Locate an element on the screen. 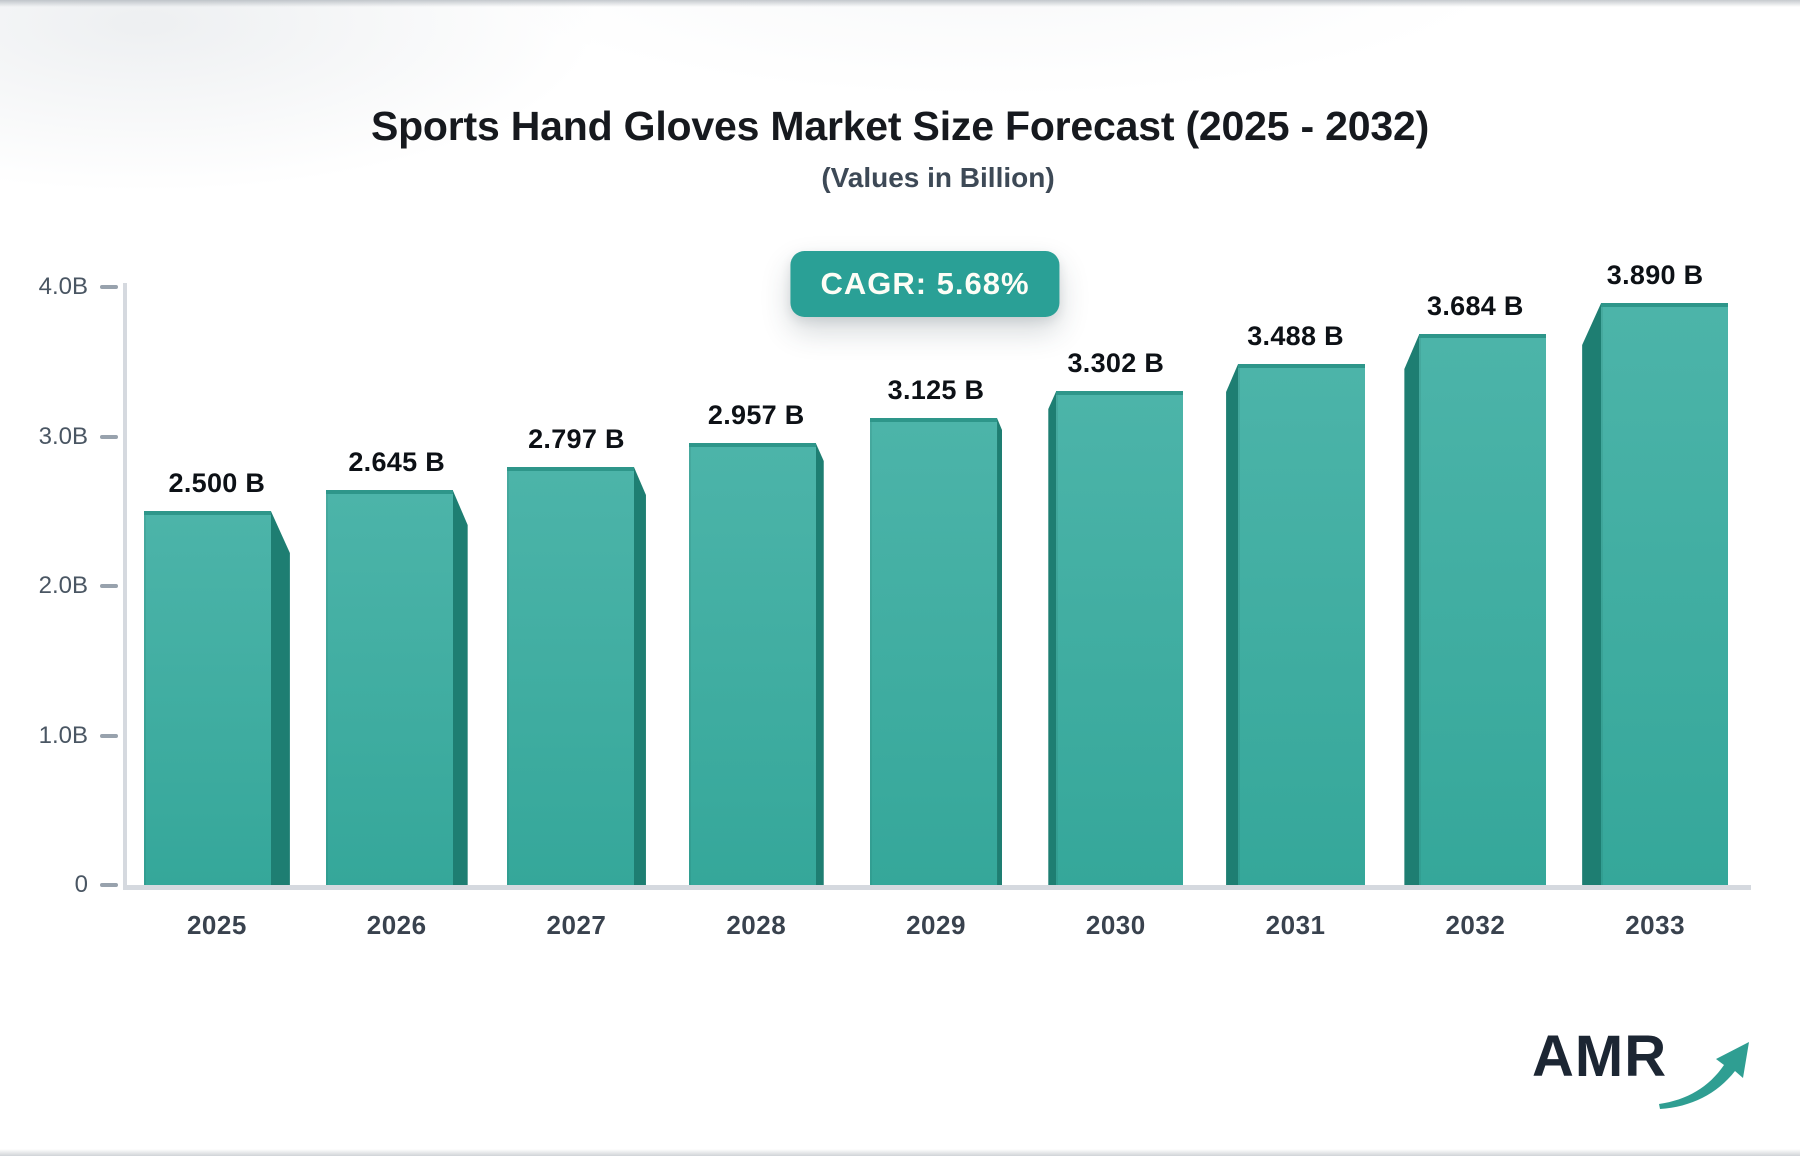 The image size is (1800, 1156). bar-slot: 2.957 B 2028 is located at coordinates (756, 595).